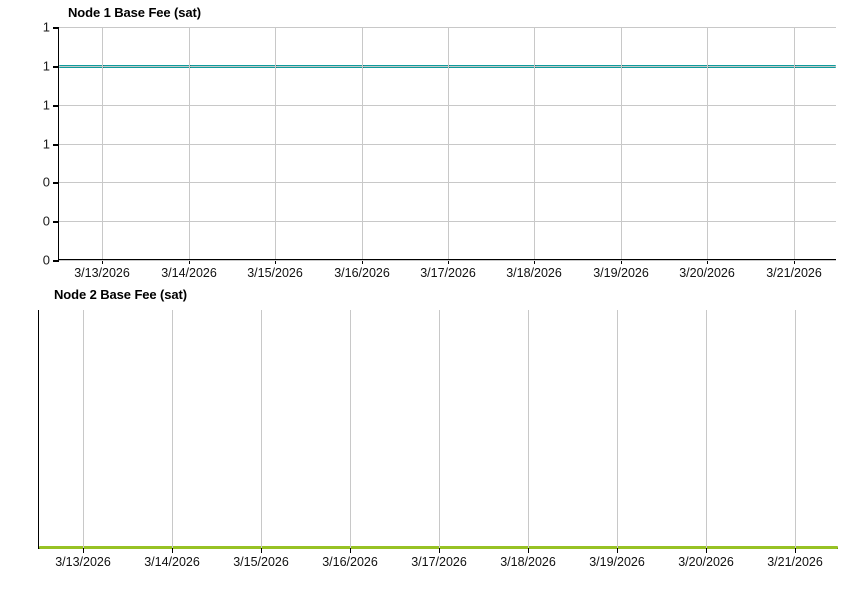 This screenshot has width=860, height=600. What do you see at coordinates (121, 294) in the screenshot?
I see `chart-title-node-2: Node 2 Base Fee (sat)` at bounding box center [121, 294].